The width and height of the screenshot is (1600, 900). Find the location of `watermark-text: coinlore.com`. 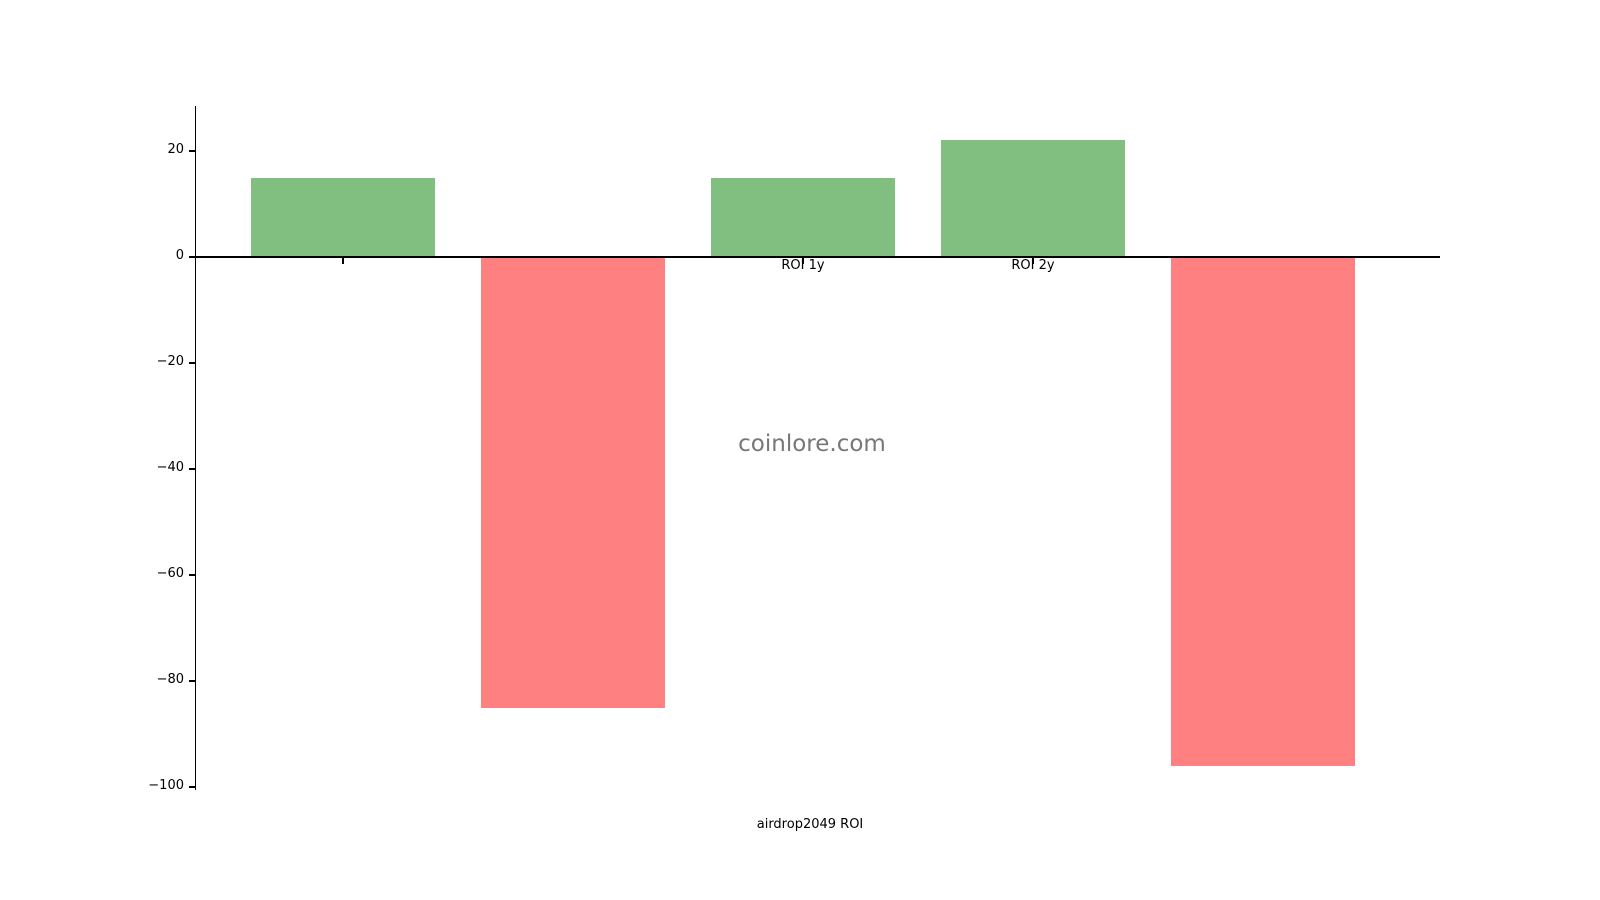

watermark-text: coinlore.com is located at coordinates (812, 444).